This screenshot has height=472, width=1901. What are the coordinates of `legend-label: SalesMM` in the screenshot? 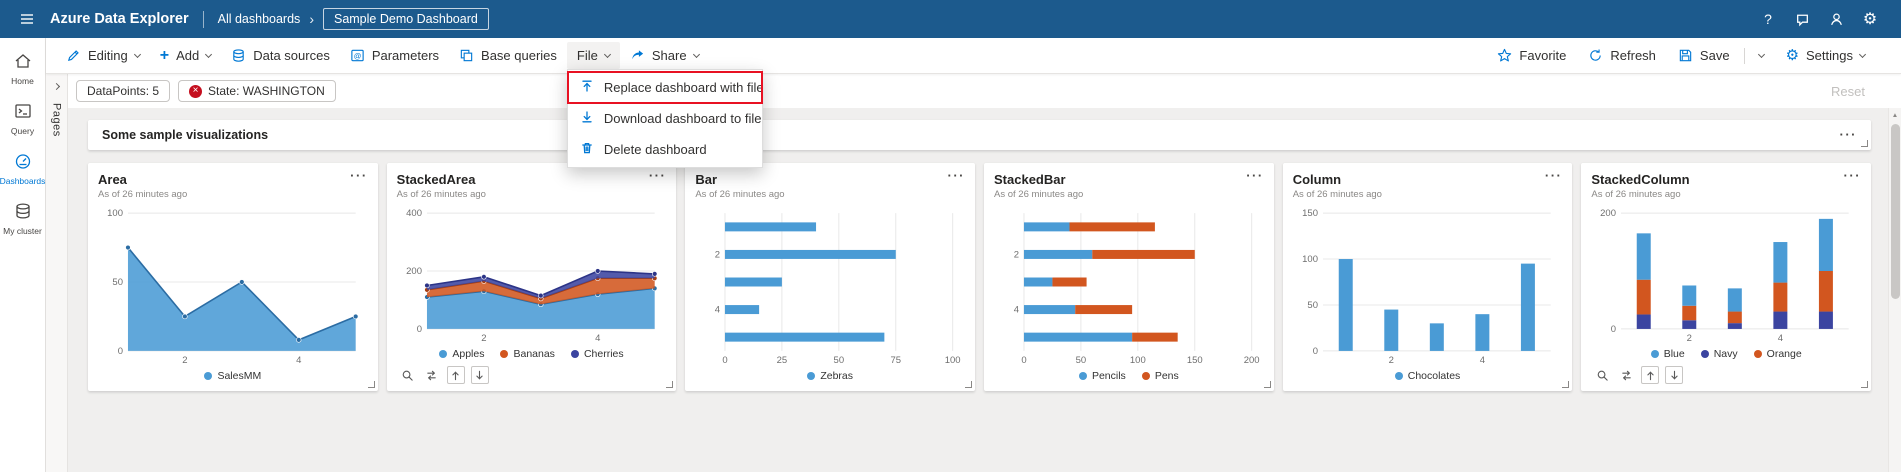 It's located at (239, 376).